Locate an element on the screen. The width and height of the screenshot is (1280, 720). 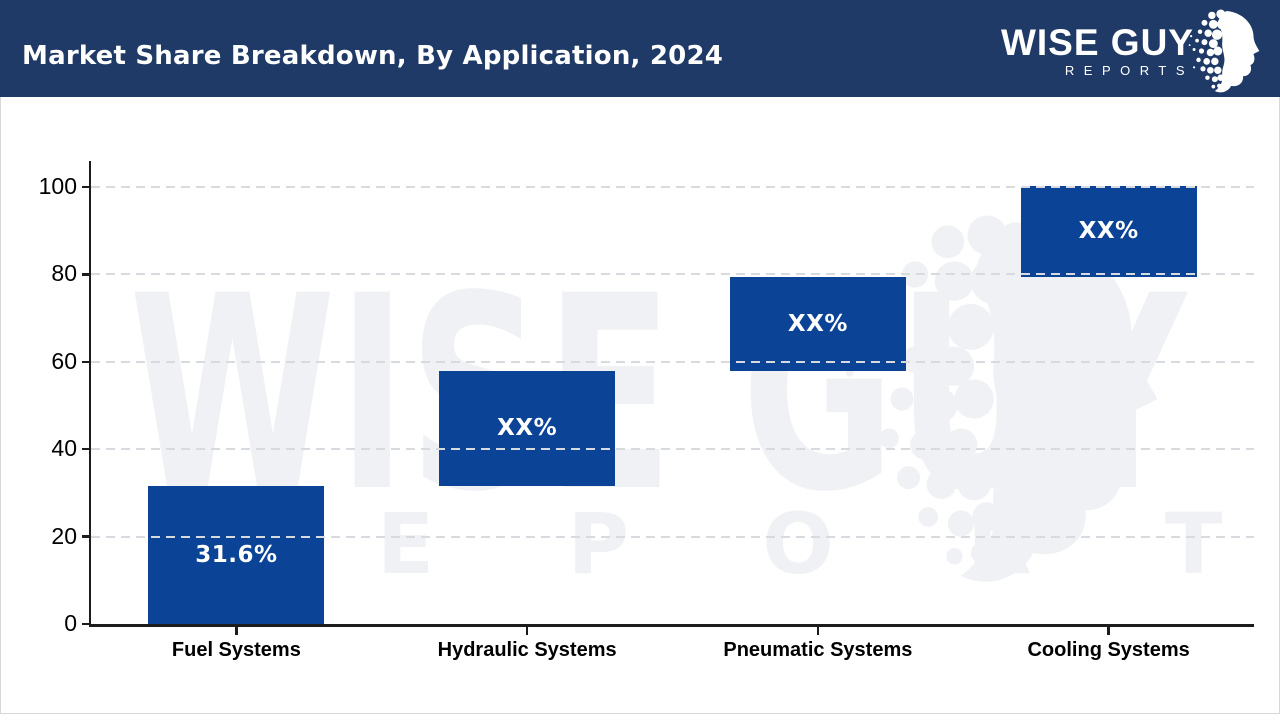
y-tick-label-20: 20 is located at coordinates (64, 535).